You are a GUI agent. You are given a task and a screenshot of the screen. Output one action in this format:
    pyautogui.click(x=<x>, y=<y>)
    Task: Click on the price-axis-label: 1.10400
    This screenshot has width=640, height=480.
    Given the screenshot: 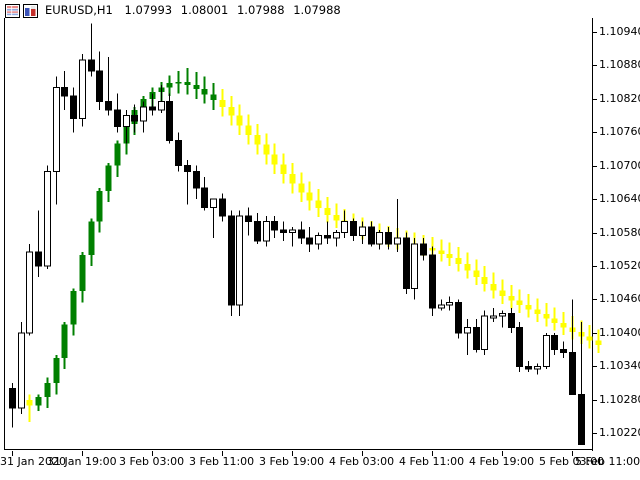 What is the action you would take?
    pyautogui.click(x=619, y=332)
    